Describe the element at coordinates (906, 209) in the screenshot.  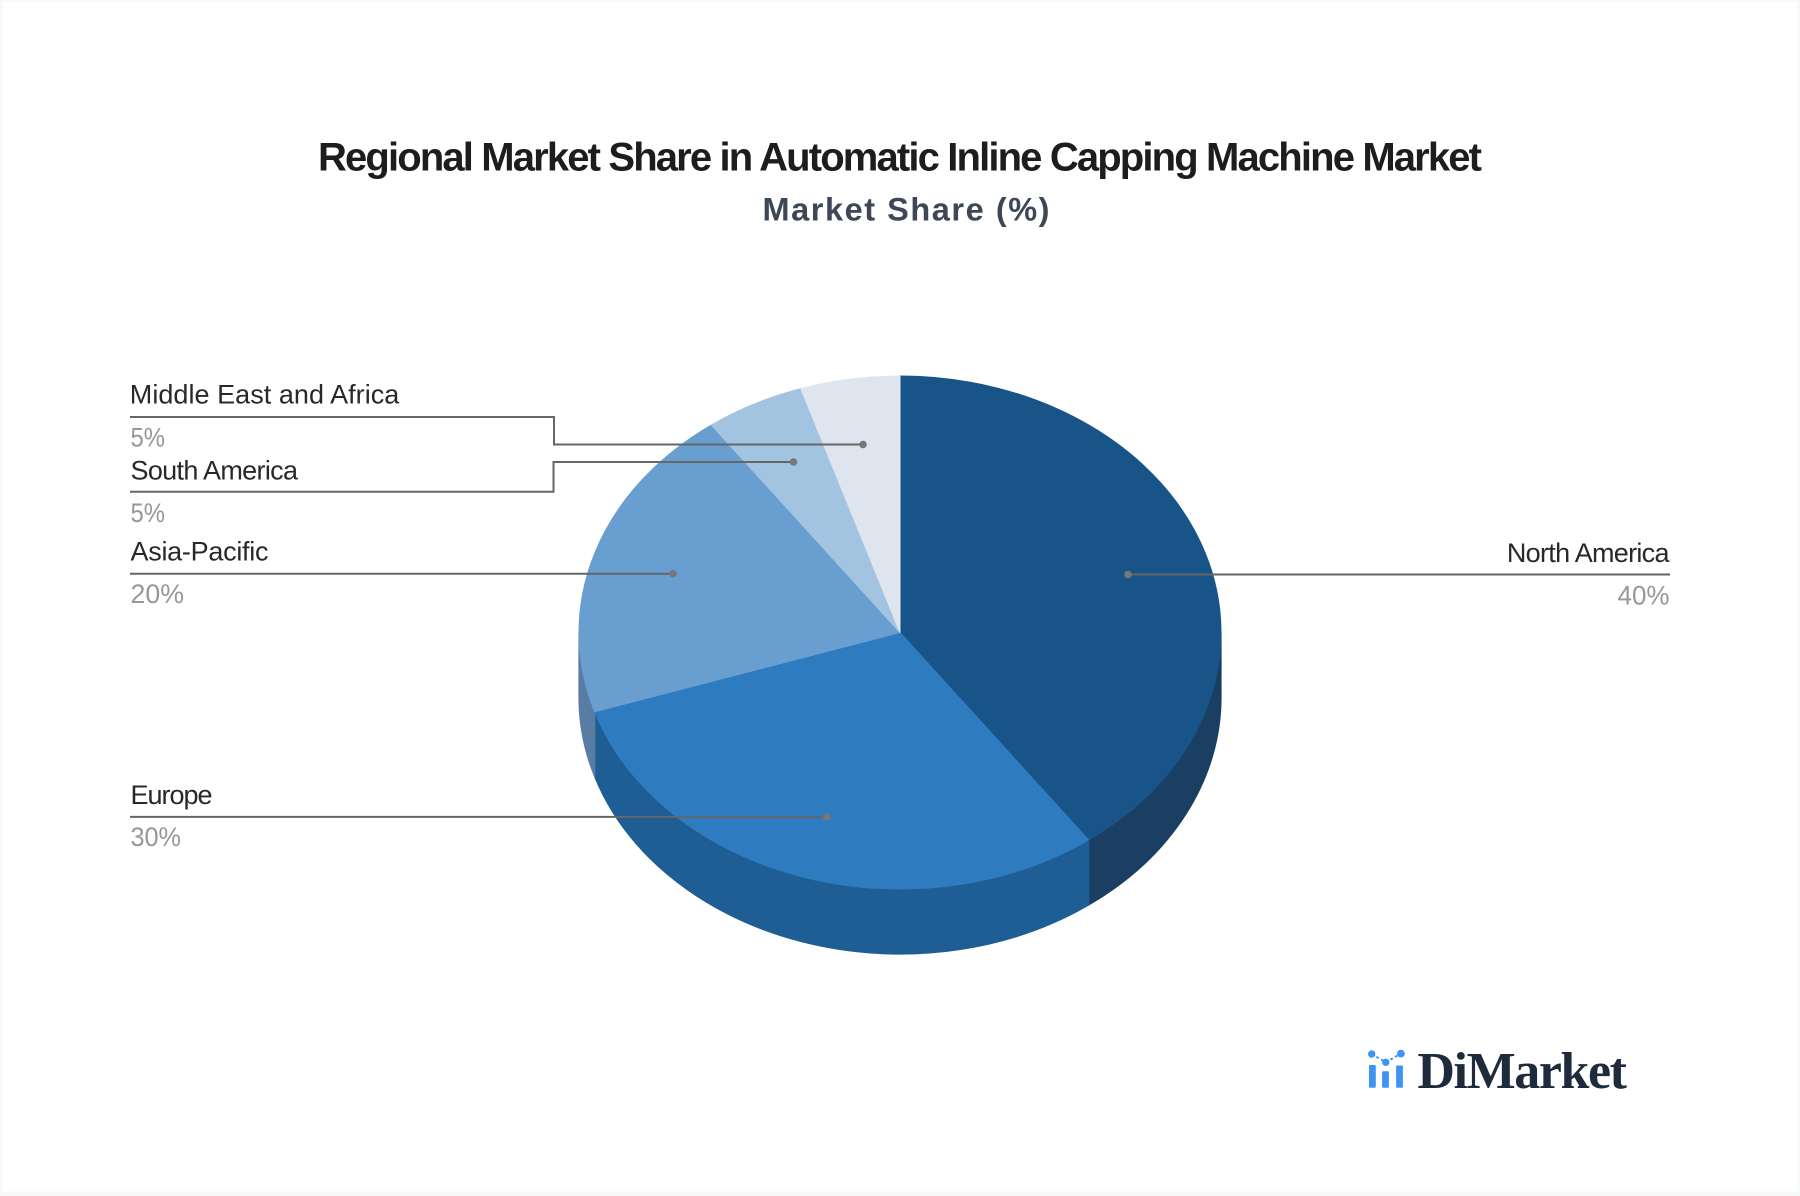
I see `svg-text: Market Share (%)` at that location.